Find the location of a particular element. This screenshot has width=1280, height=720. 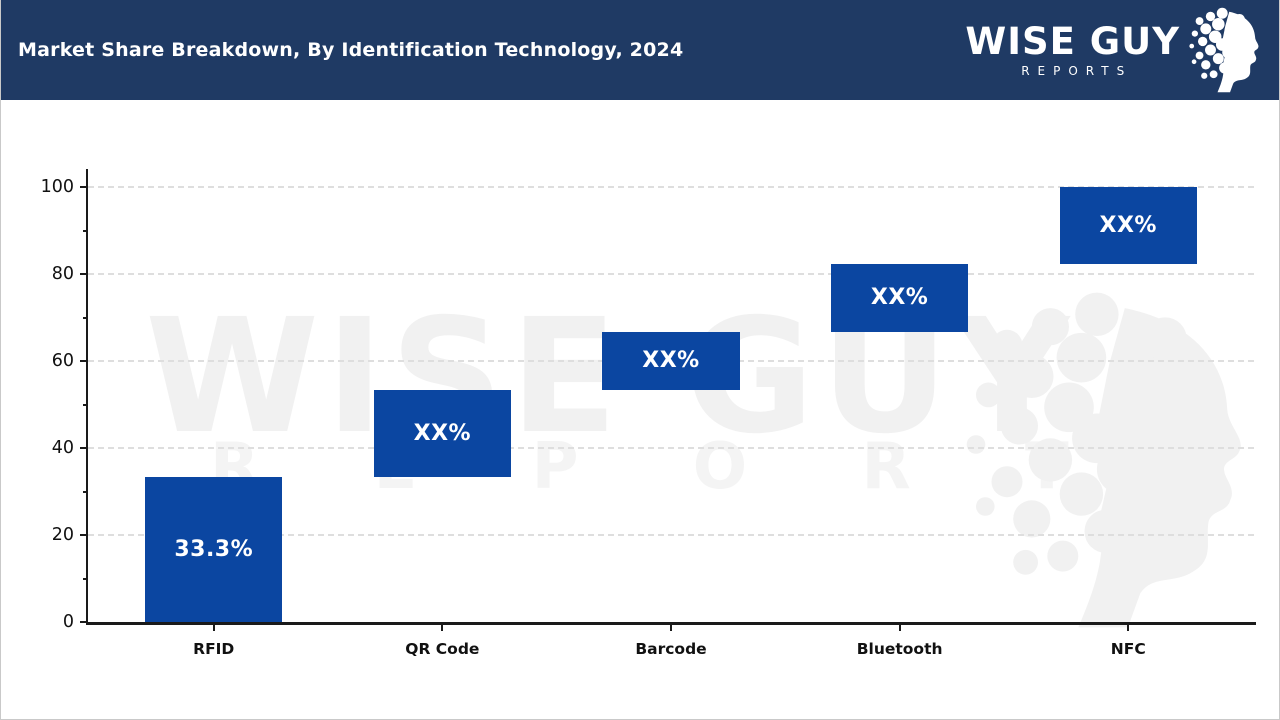

watermark-head-icon is located at coordinates (1103, 460).